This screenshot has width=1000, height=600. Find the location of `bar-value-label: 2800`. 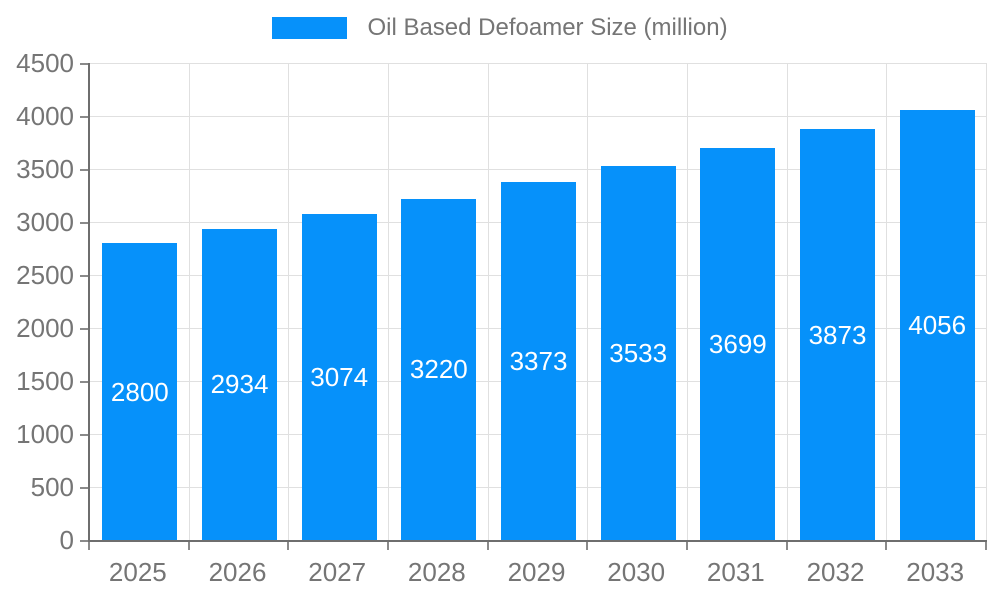

bar-value-label: 2800 is located at coordinates (139, 391).